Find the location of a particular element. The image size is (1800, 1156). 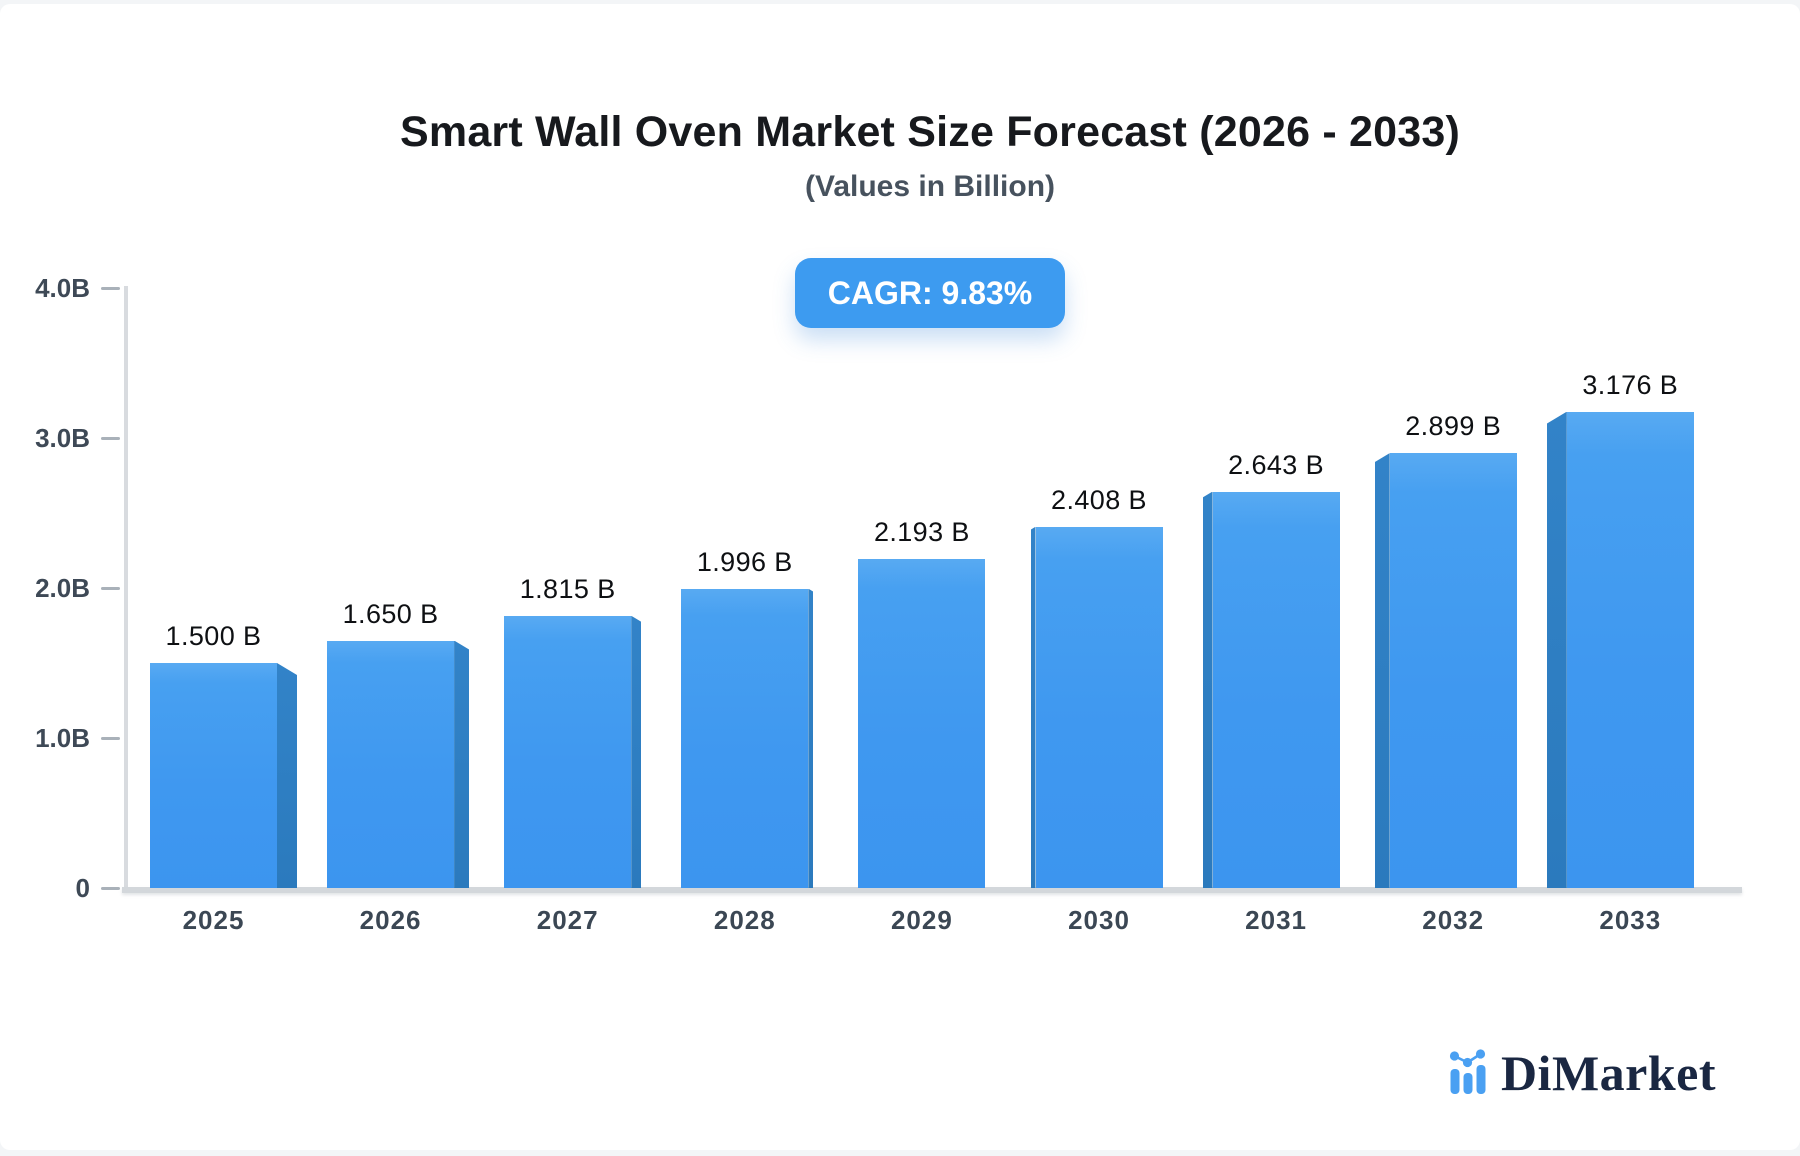

x-axis-label: 2027 is located at coordinates (567, 920).